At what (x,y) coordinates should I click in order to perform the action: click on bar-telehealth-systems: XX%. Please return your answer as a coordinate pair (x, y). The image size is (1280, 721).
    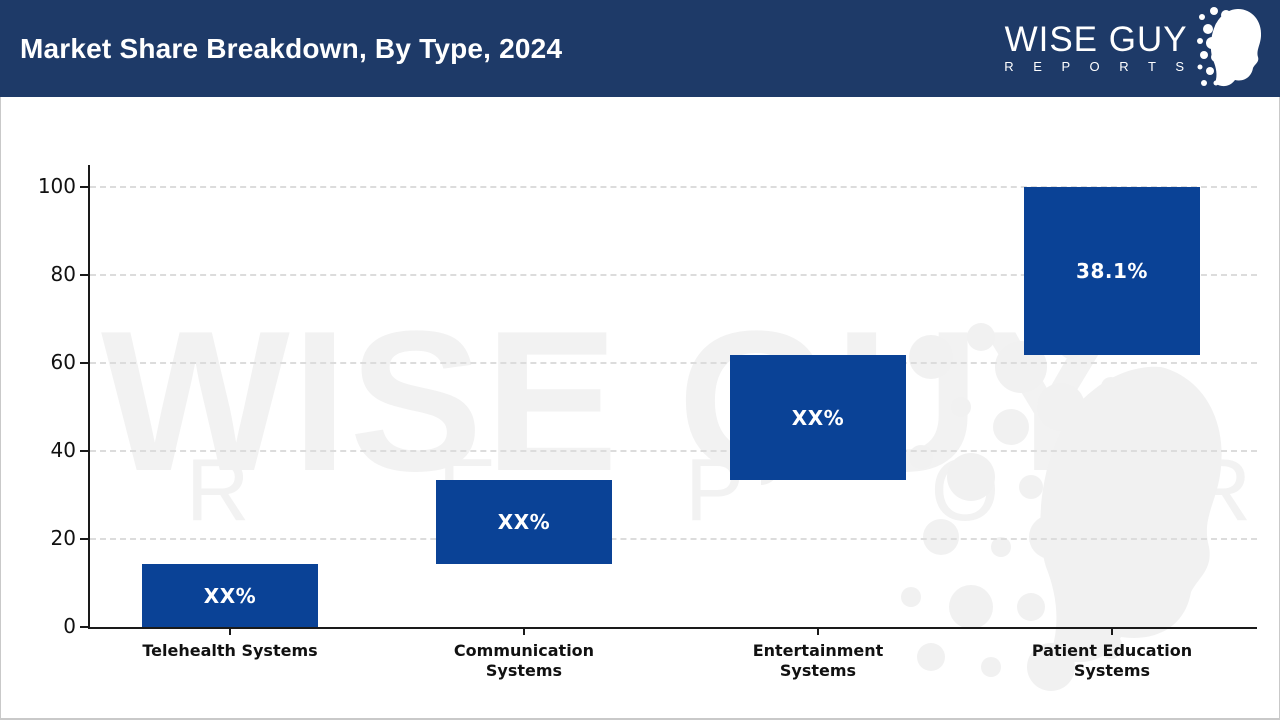
    Looking at the image, I should click on (230, 595).